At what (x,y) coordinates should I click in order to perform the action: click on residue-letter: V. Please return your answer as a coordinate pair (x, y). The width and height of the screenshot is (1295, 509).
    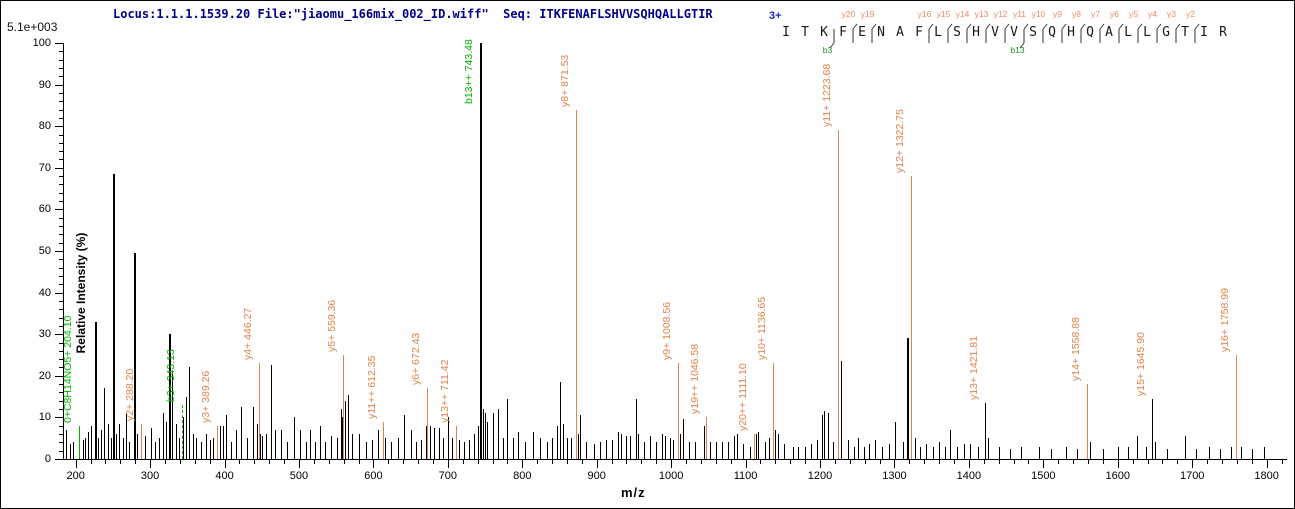
    Looking at the image, I should click on (995, 32).